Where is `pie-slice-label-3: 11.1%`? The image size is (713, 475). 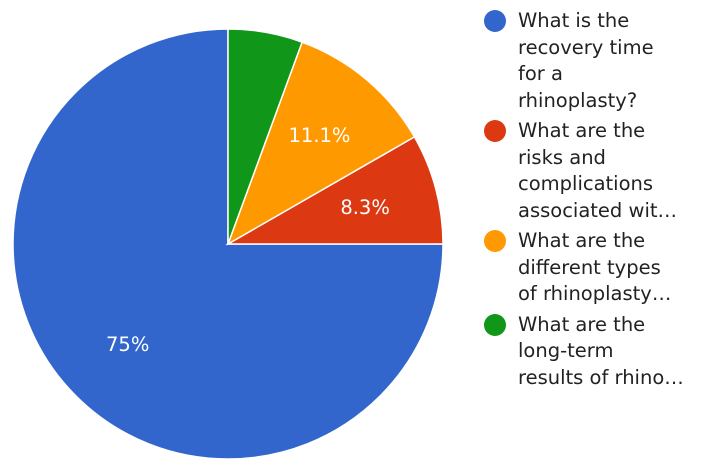
pie-slice-label-3: 11.1% is located at coordinates (320, 135).